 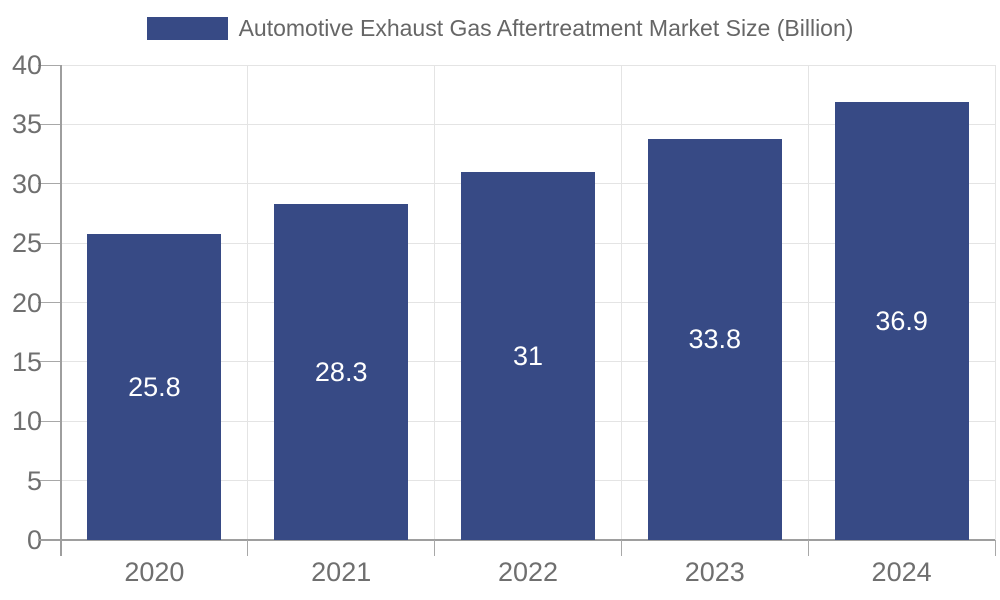 I want to click on y-tick-label: 10, so click(x=26, y=421).